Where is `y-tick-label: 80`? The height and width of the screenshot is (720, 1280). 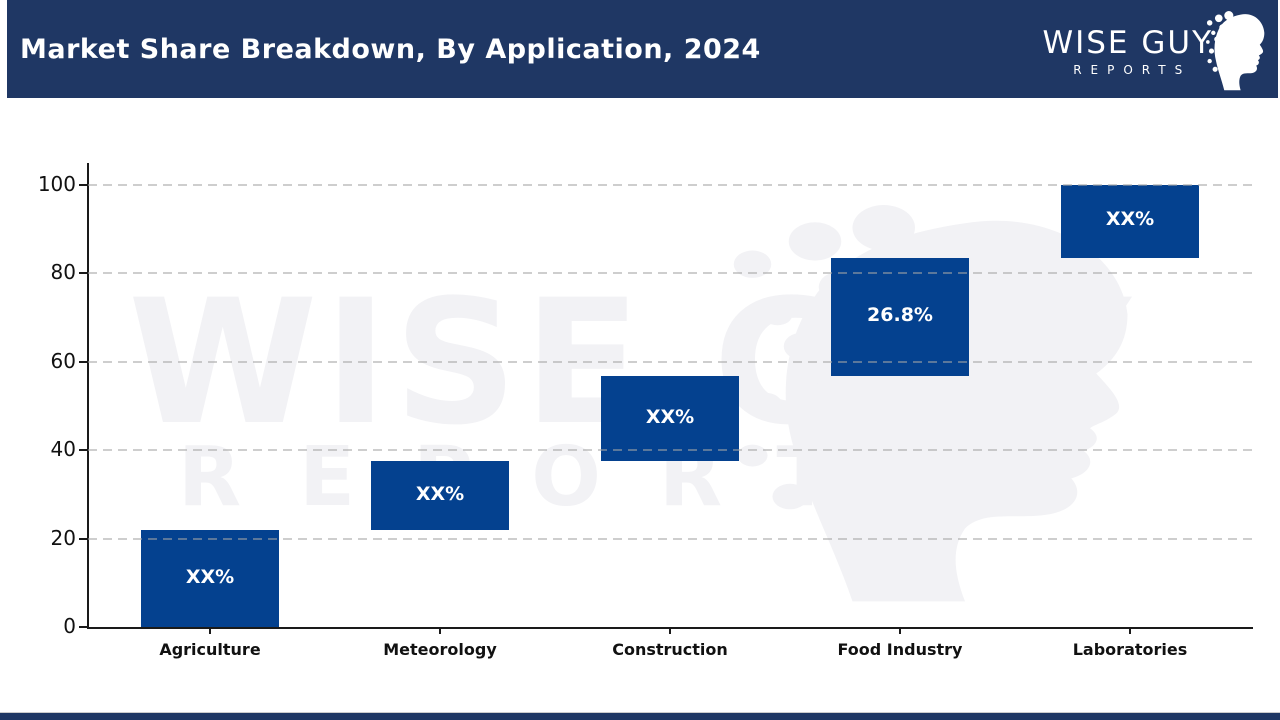
y-tick-label: 80 is located at coordinates (63, 272).